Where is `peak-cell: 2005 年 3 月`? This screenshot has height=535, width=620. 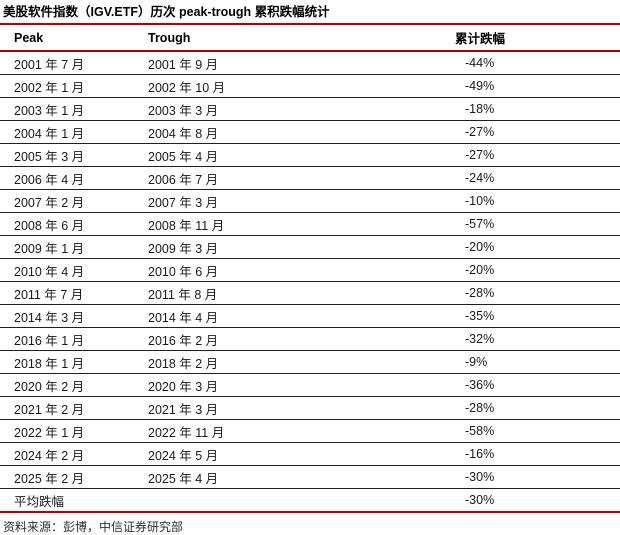 peak-cell: 2005 年 3 月 is located at coordinates (67, 155).